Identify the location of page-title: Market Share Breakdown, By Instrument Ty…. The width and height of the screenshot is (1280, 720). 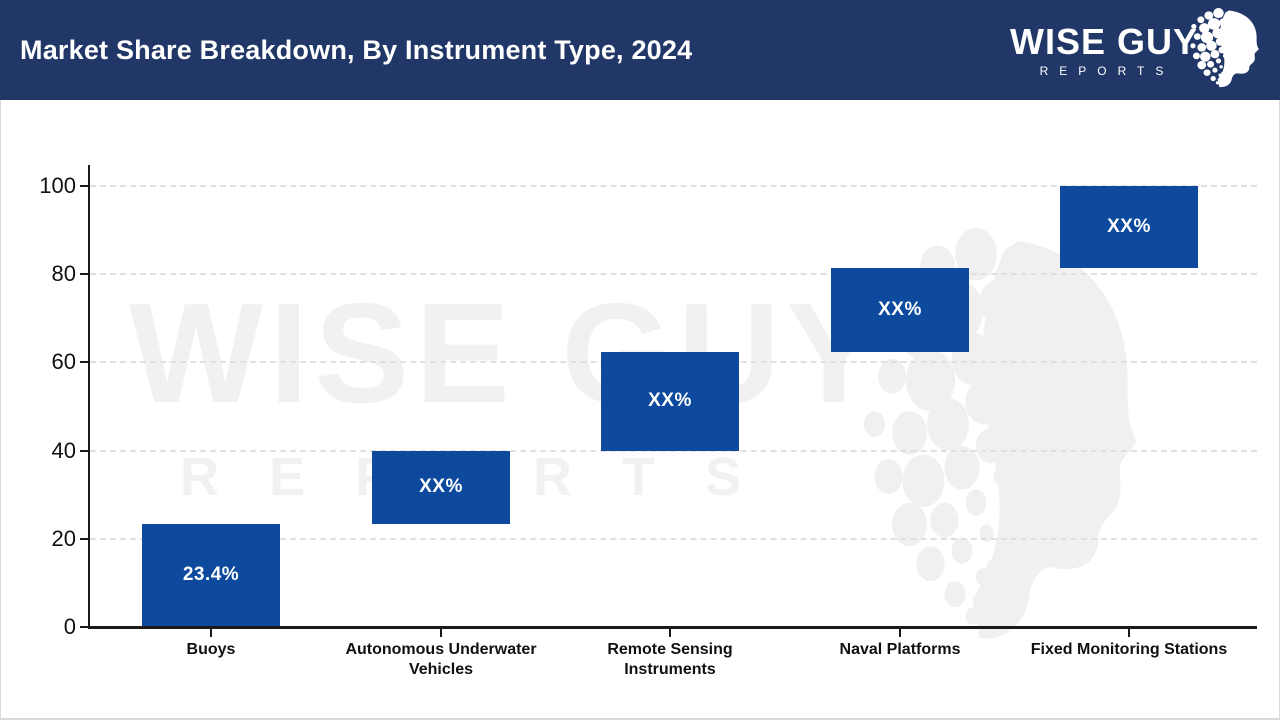
(356, 49).